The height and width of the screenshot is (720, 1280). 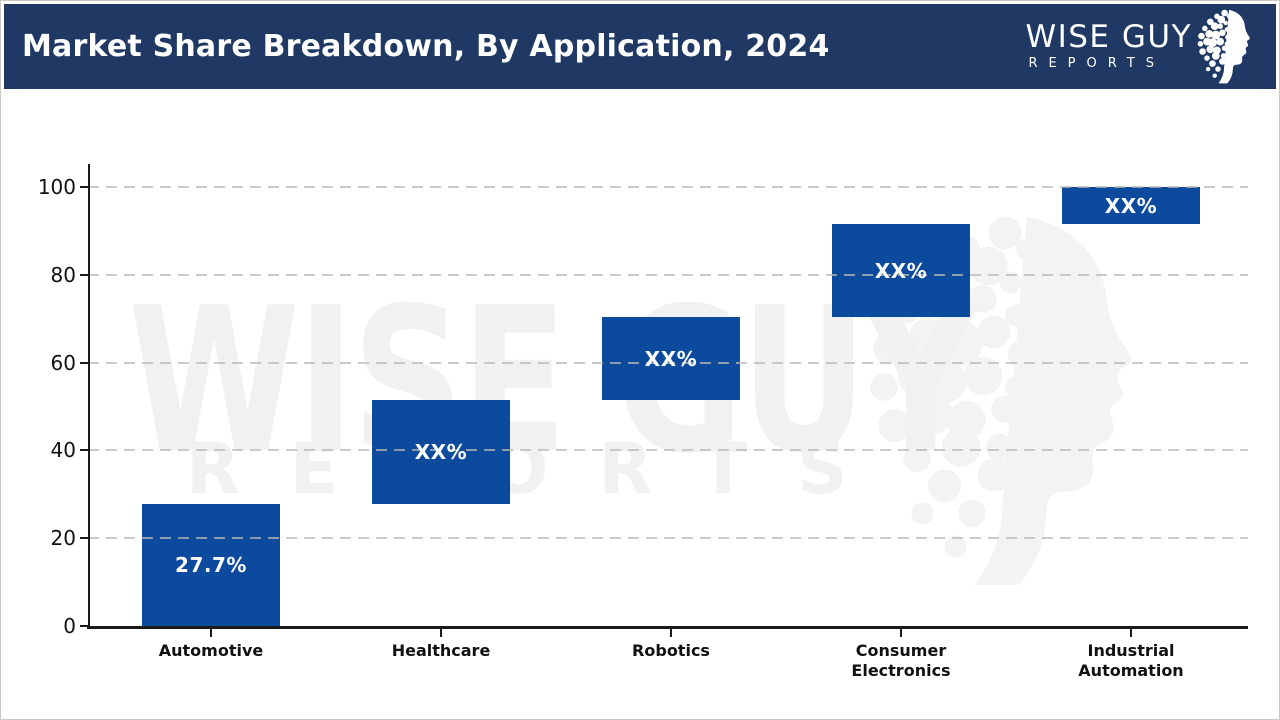 I want to click on y-tick-label: 40, so click(x=63, y=450).